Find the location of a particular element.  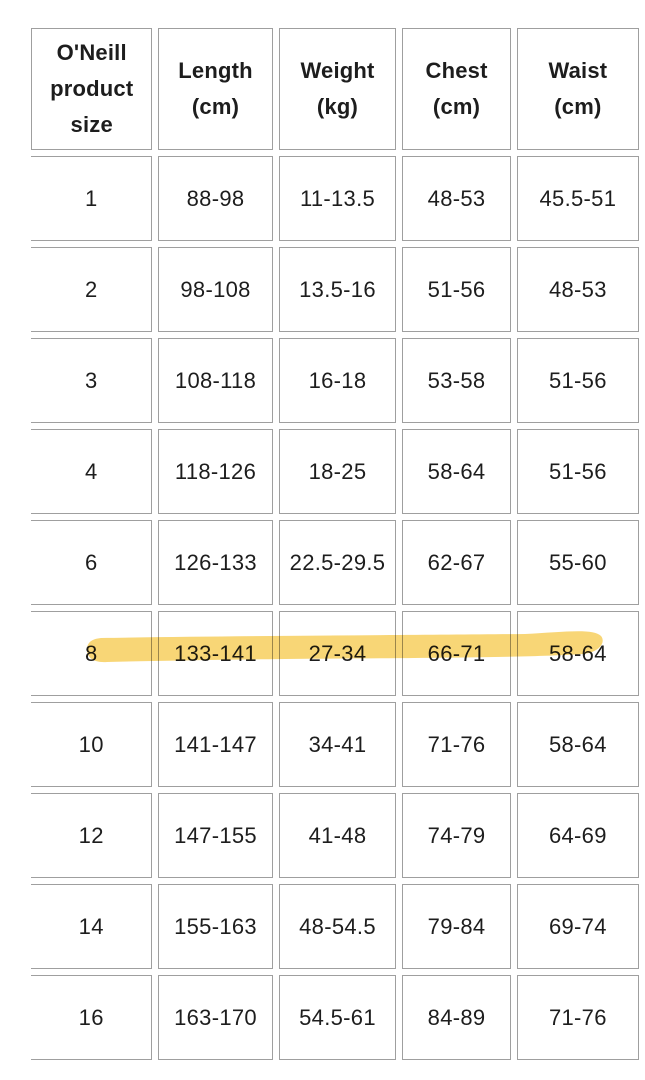

cell-length: 155-163 is located at coordinates (215, 926).